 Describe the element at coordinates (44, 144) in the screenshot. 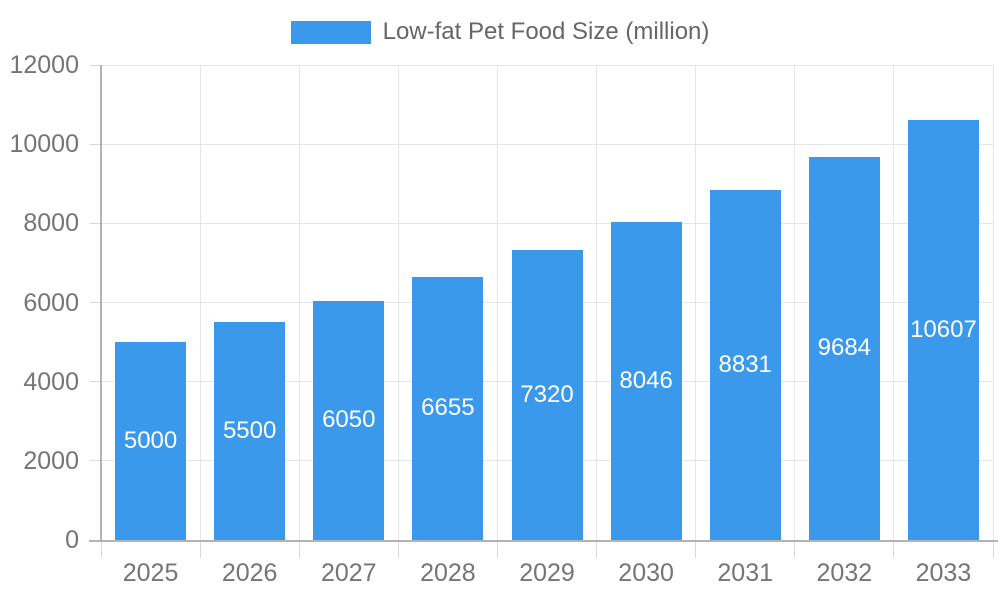

I see `y-axis-label: 10000` at that location.